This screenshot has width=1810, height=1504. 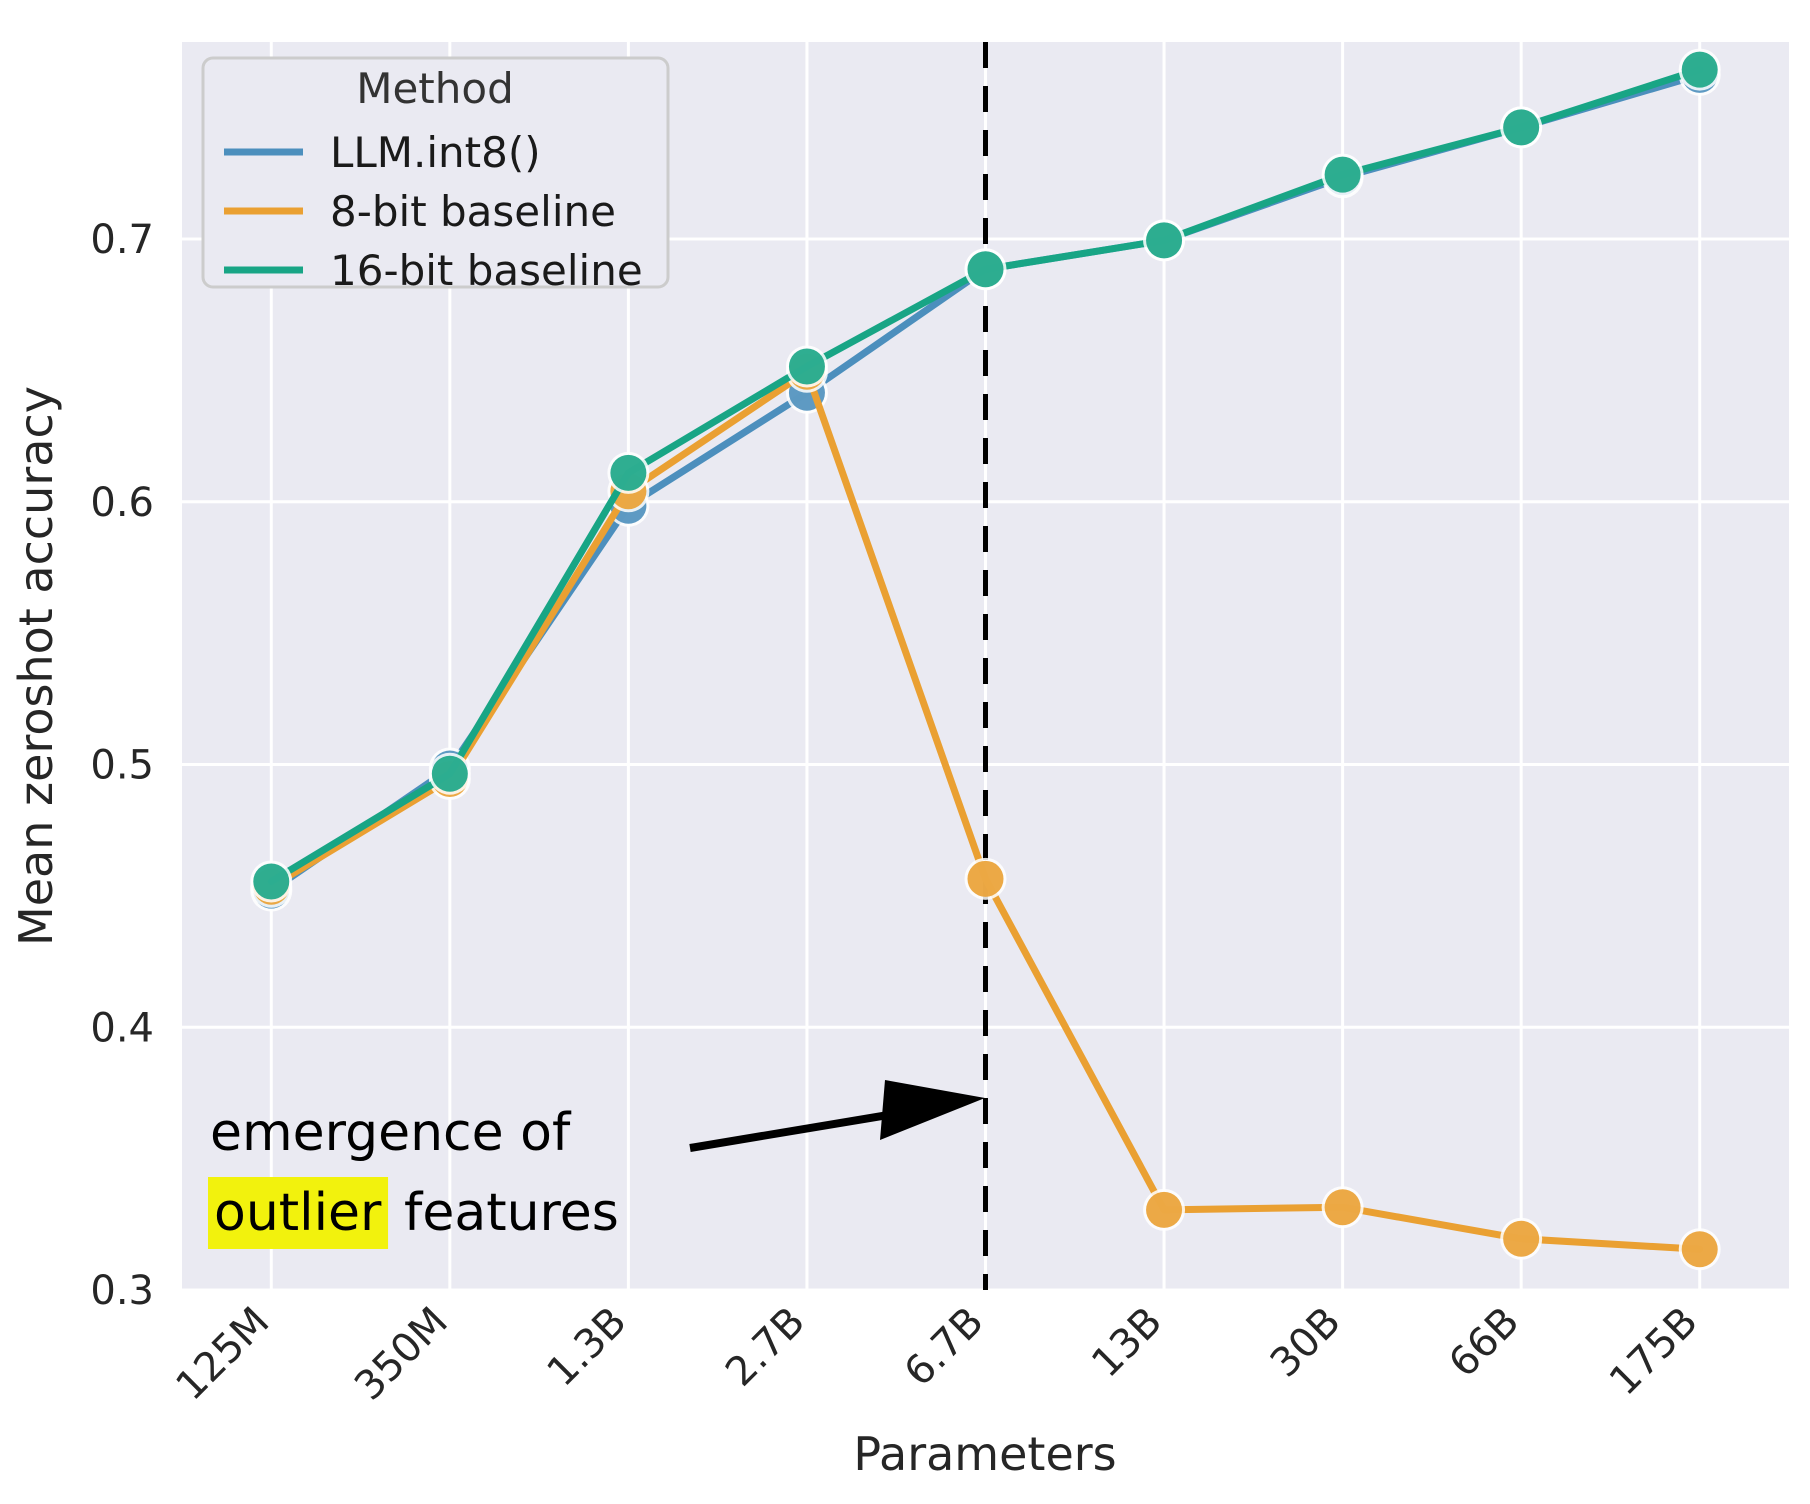 What do you see at coordinates (391, 1133) in the screenshot?
I see `annotation-line-1: emergence of` at bounding box center [391, 1133].